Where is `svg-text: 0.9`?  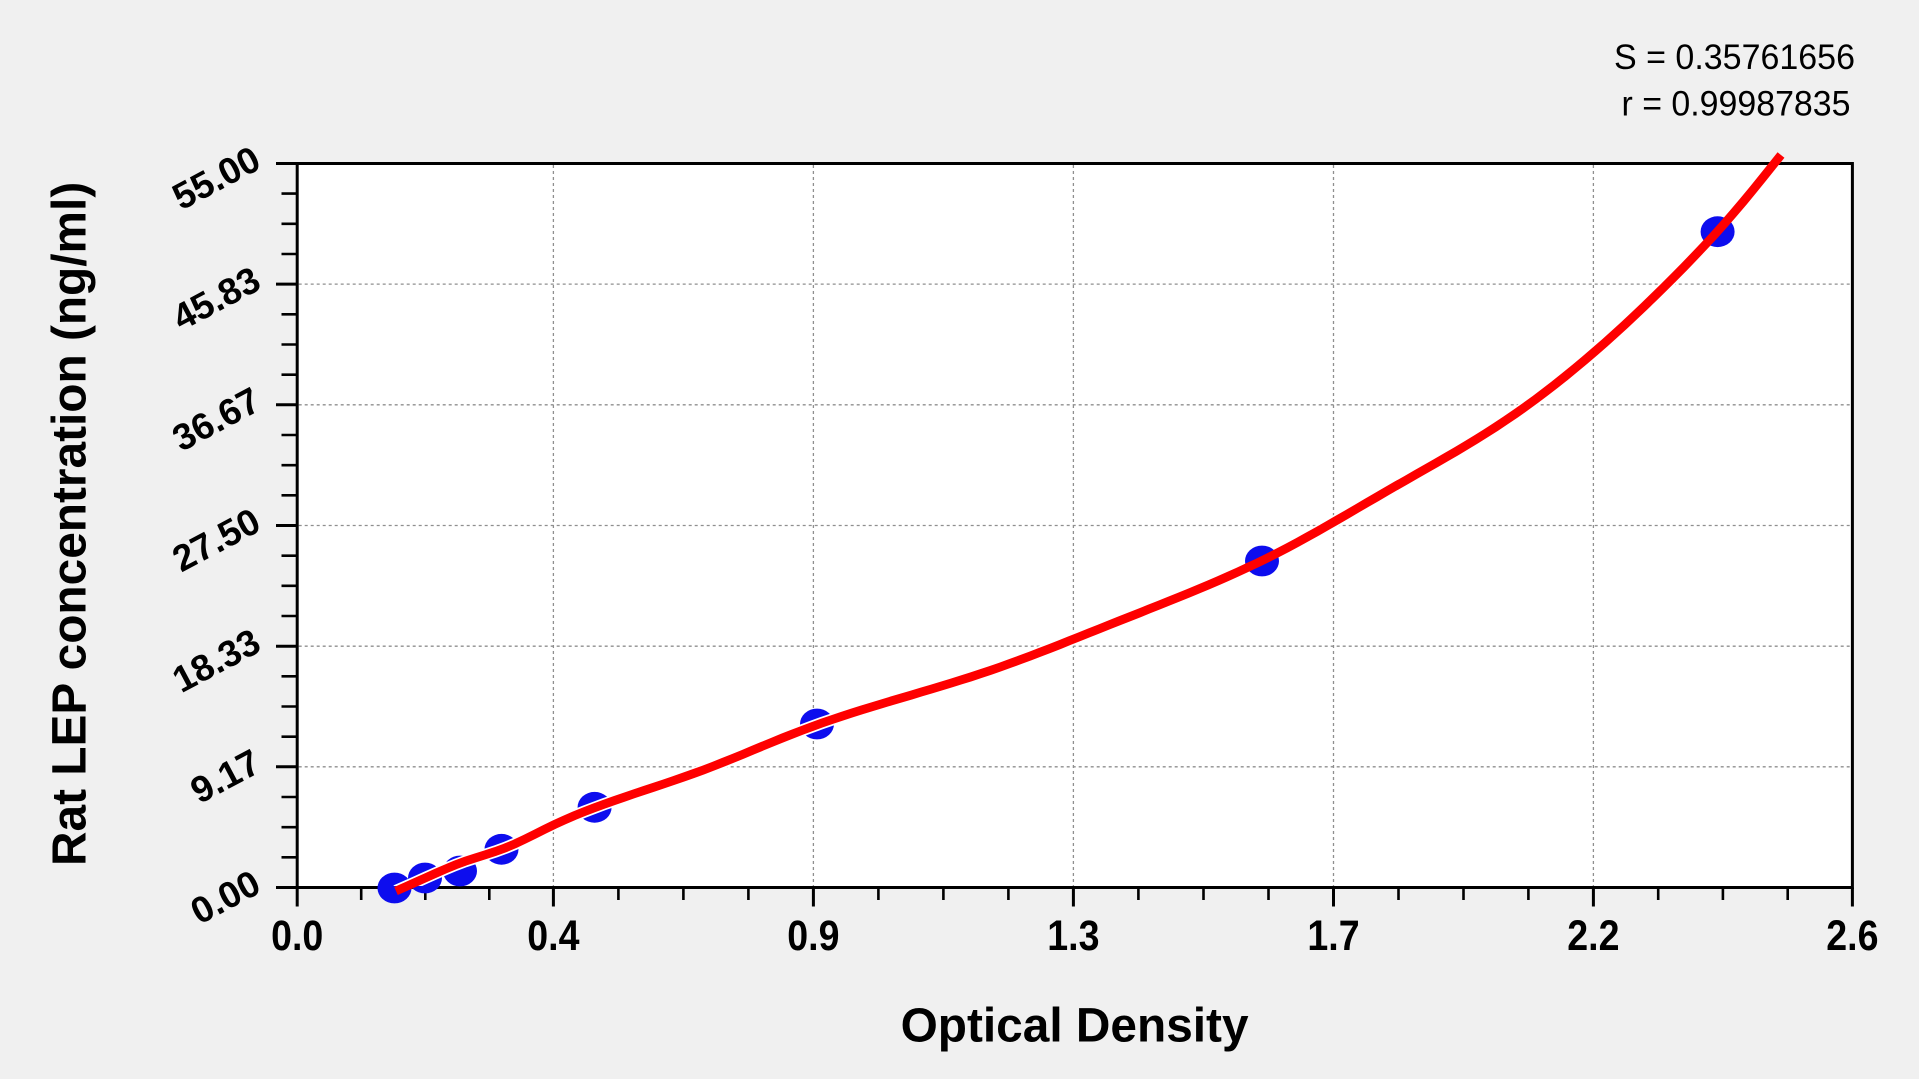
svg-text: 0.9 is located at coordinates (813, 936).